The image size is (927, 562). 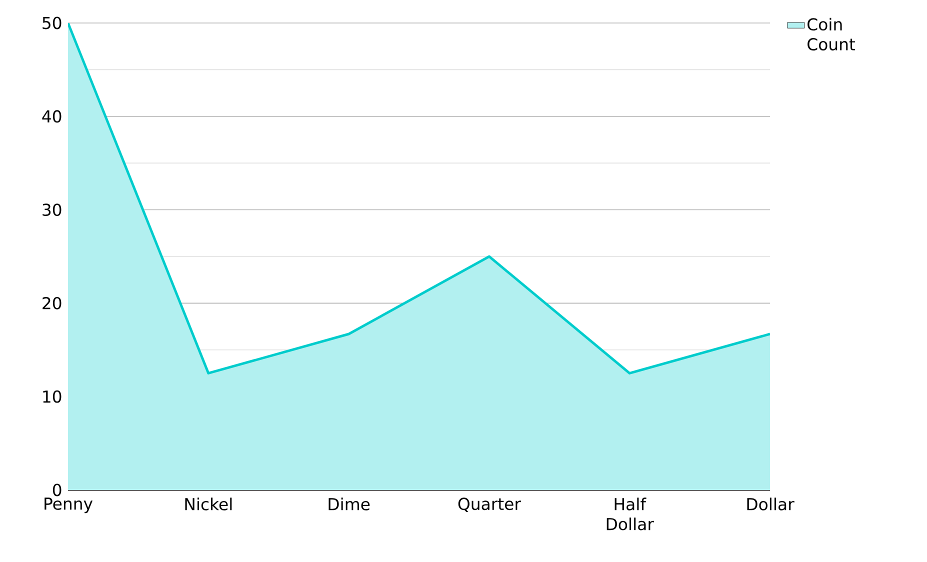 I want to click on x-tick-label: Penny, so click(x=68, y=506).